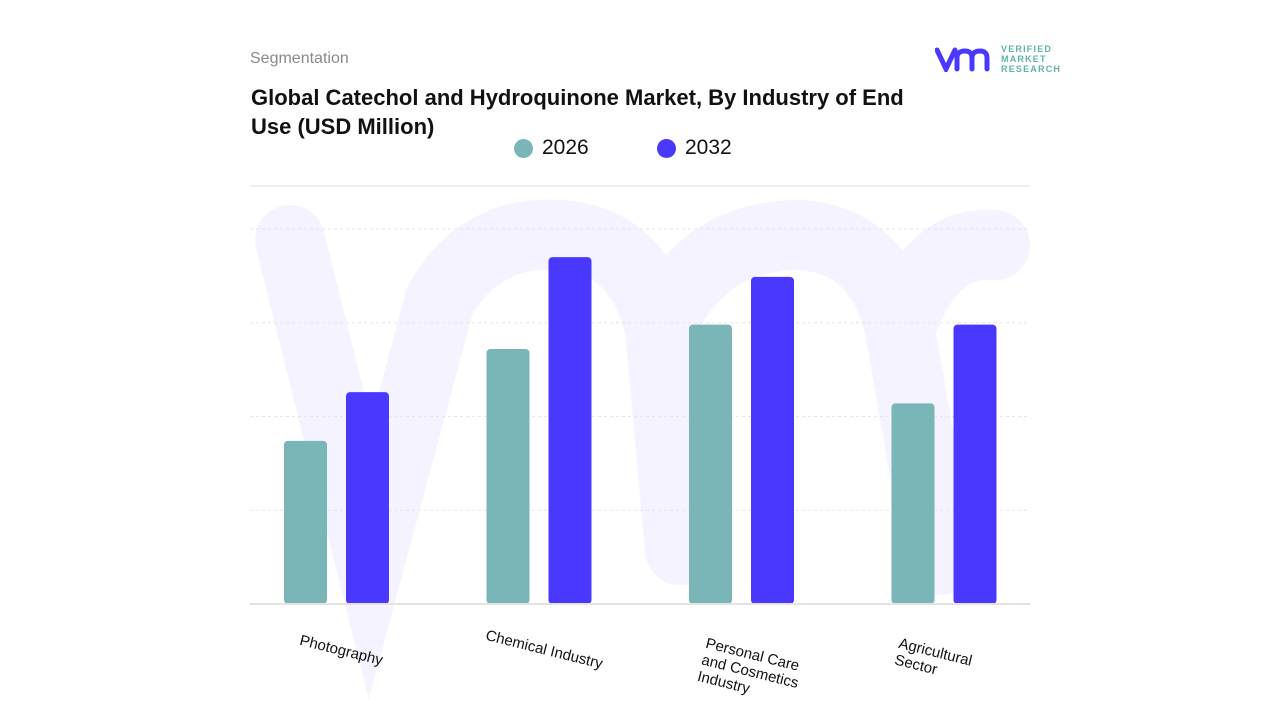 This screenshot has width=1280, height=720. What do you see at coordinates (1027, 49) in the screenshot?
I see `logo-line-1: VERIFIED` at bounding box center [1027, 49].